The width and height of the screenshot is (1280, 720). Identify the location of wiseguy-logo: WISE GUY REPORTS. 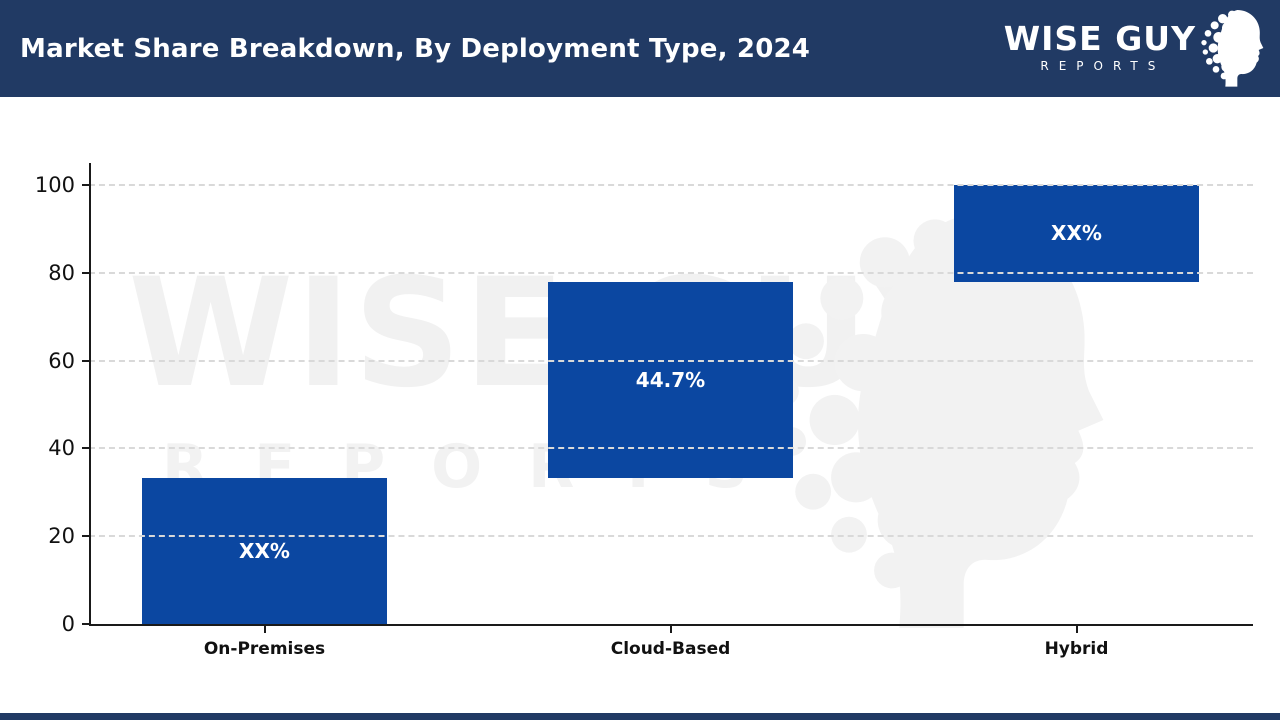
(1136, 48).